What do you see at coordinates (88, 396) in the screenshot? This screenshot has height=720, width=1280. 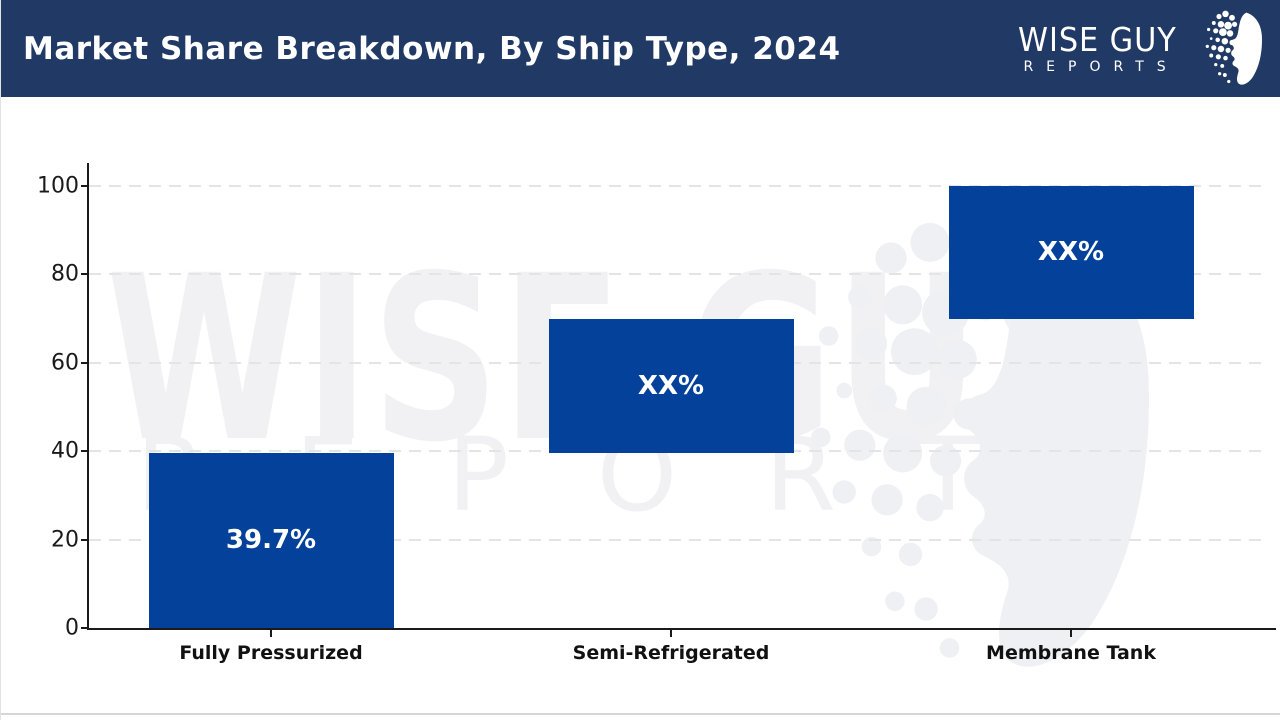 I see `y-axis-spine` at bounding box center [88, 396].